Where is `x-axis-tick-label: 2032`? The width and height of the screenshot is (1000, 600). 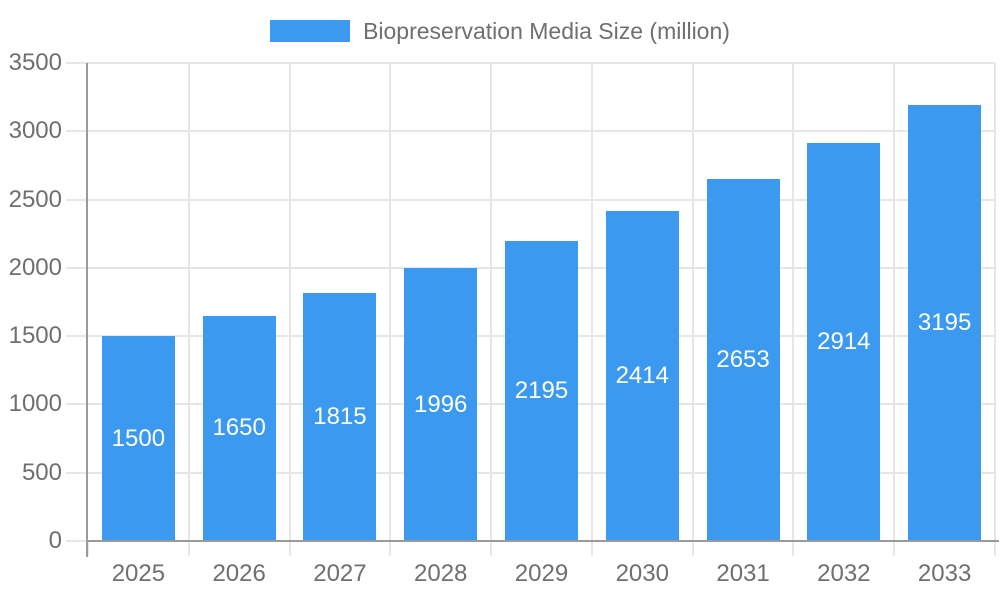
x-axis-tick-label: 2032 is located at coordinates (844, 573).